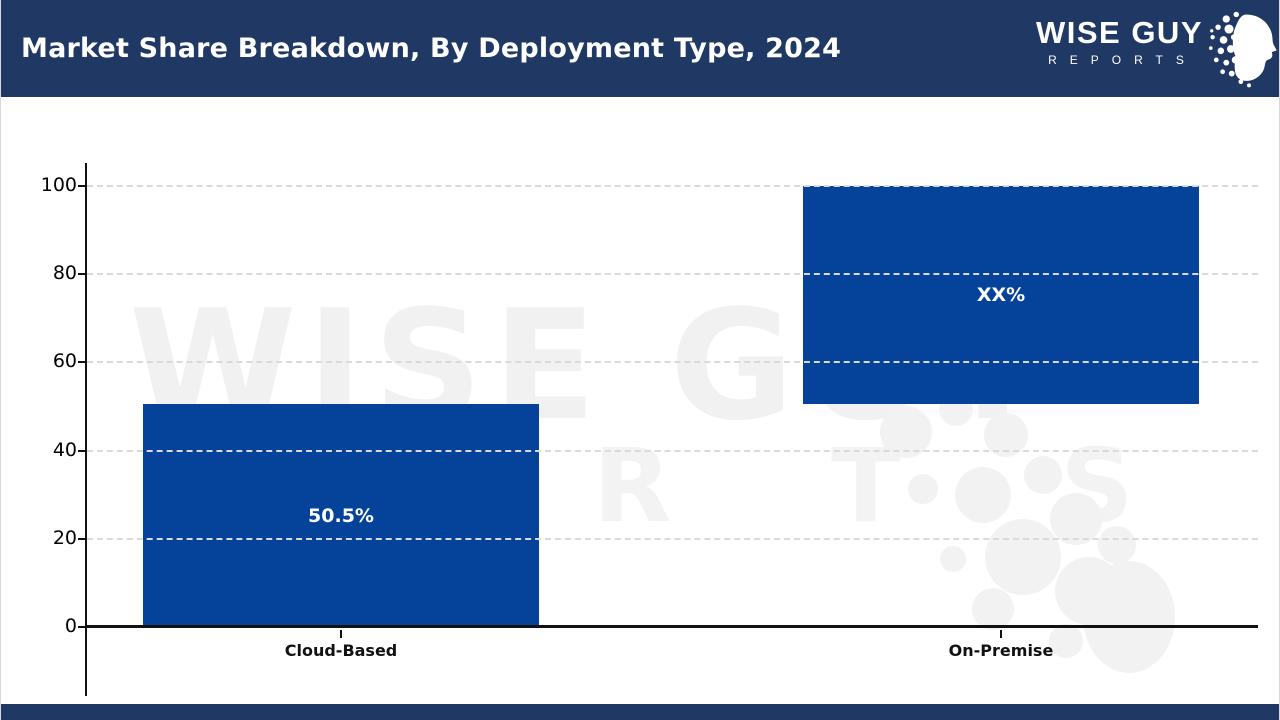  What do you see at coordinates (1001, 634) in the screenshot?
I see `x-tick-mark-on-premise` at bounding box center [1001, 634].